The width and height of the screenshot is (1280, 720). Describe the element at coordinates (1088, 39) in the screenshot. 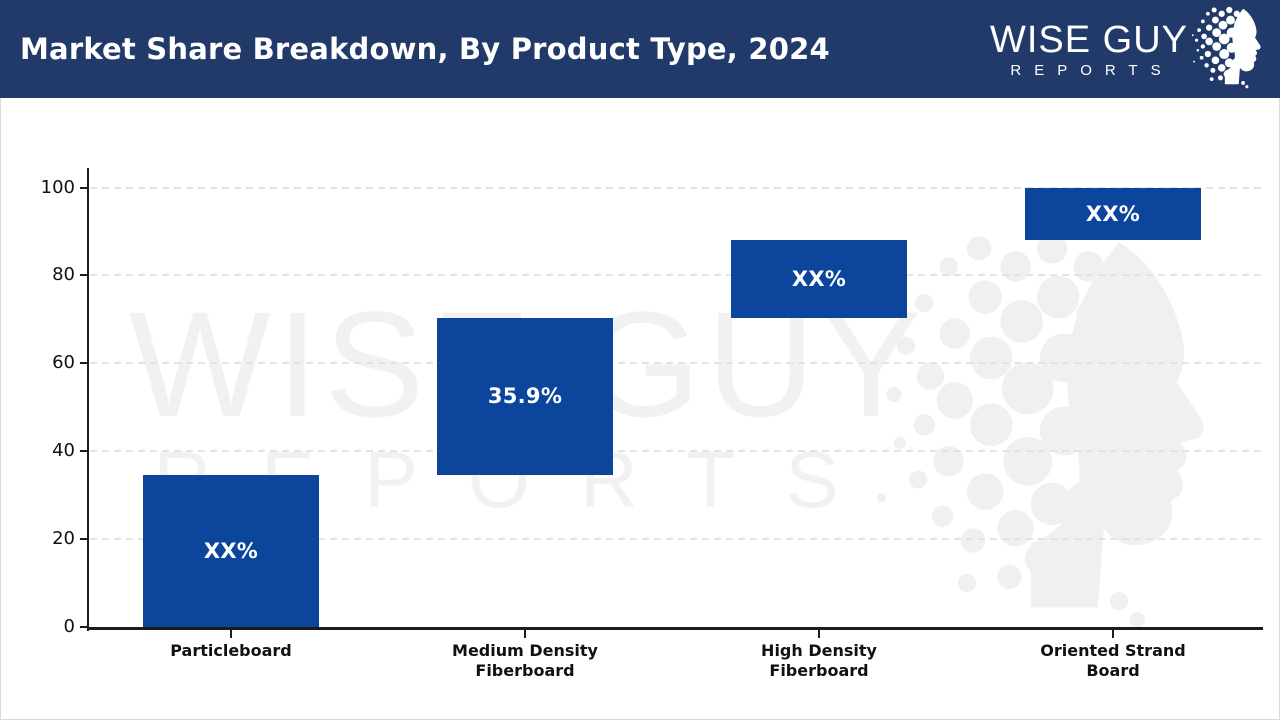

I see `logo-wordmark: WISE GUY` at that location.